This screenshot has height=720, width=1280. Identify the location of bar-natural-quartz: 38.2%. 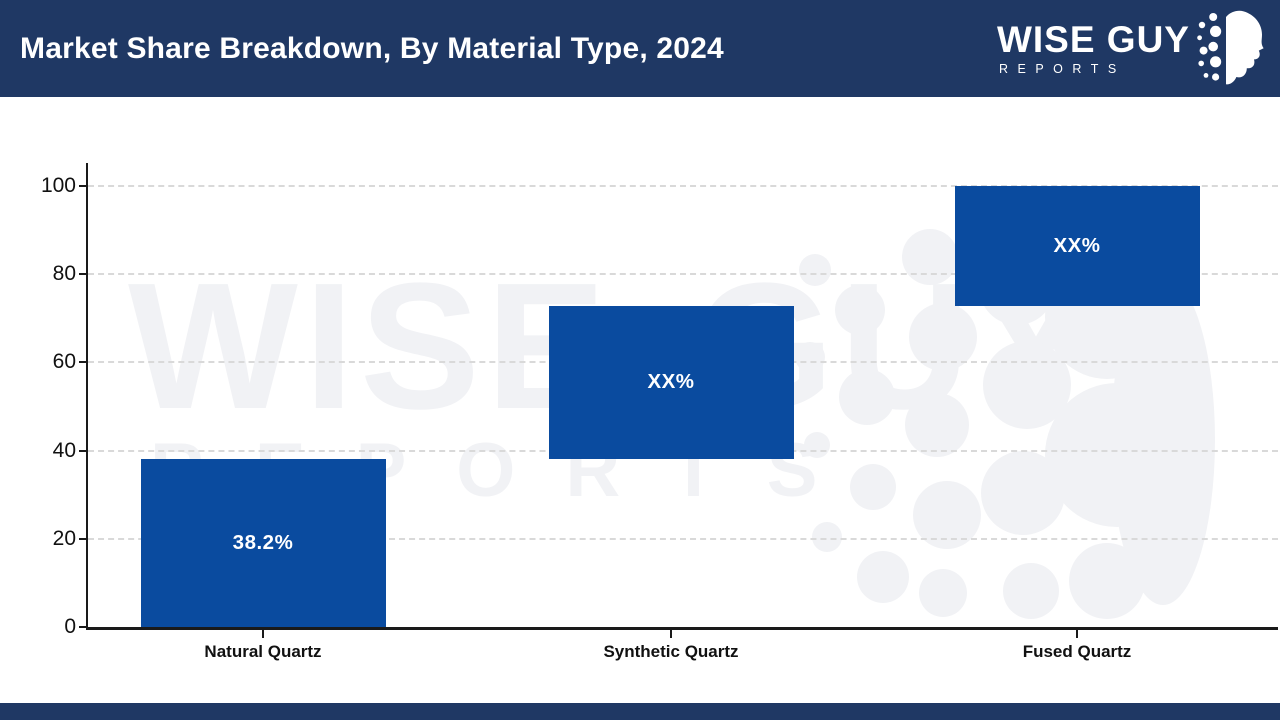
(263, 542).